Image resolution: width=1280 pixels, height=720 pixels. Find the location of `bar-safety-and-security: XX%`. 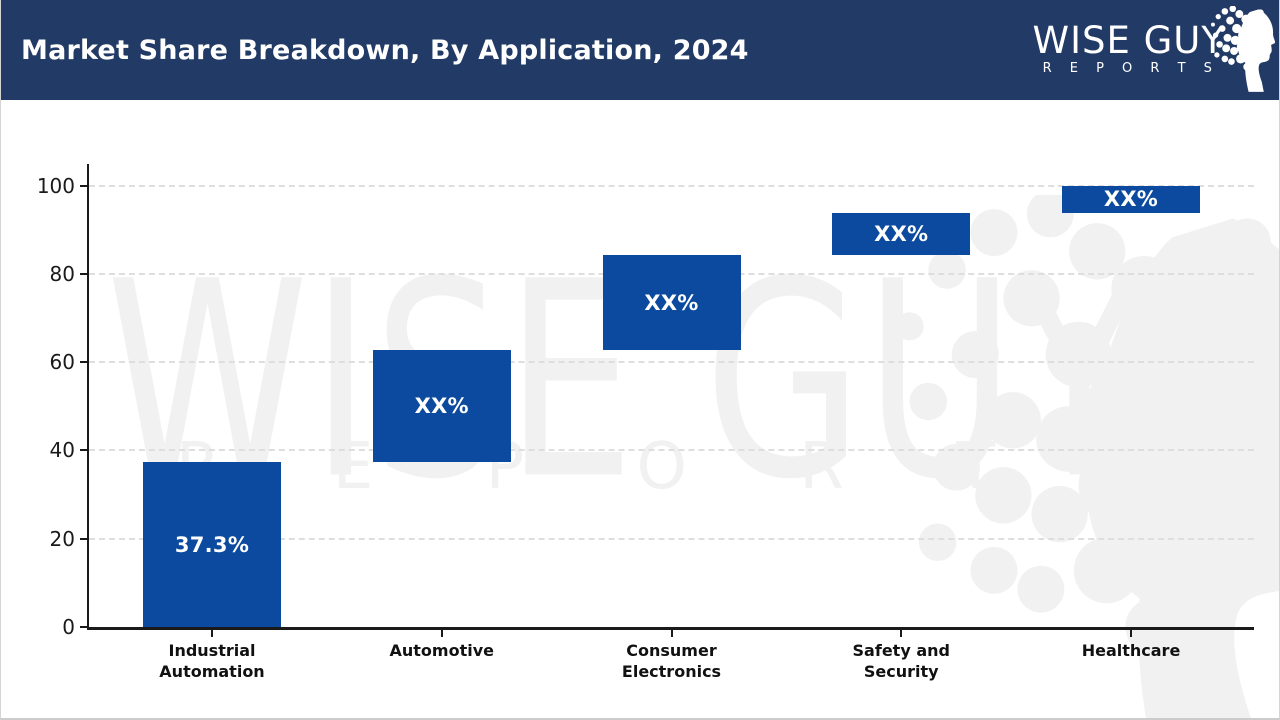

bar-safety-and-security: XX% is located at coordinates (901, 233).